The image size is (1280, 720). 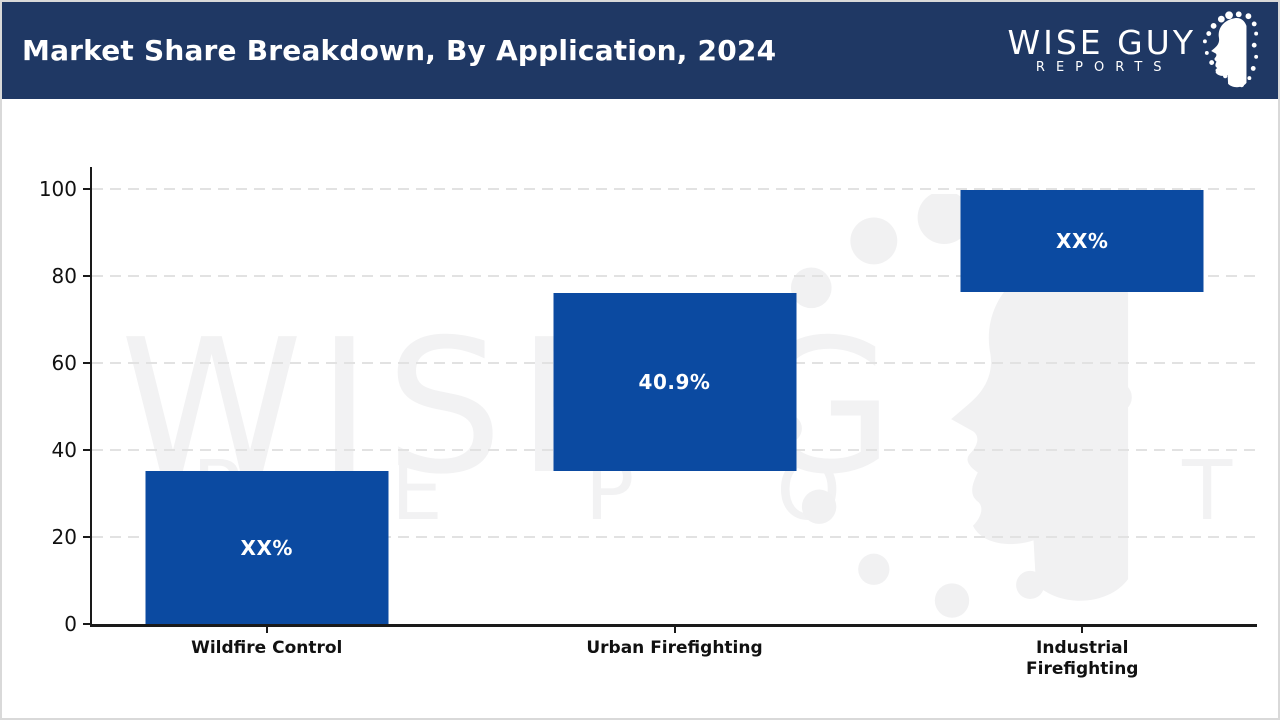 What do you see at coordinates (1082, 659) in the screenshot?
I see `x-axis-category-label: Industrial Firefighting` at bounding box center [1082, 659].